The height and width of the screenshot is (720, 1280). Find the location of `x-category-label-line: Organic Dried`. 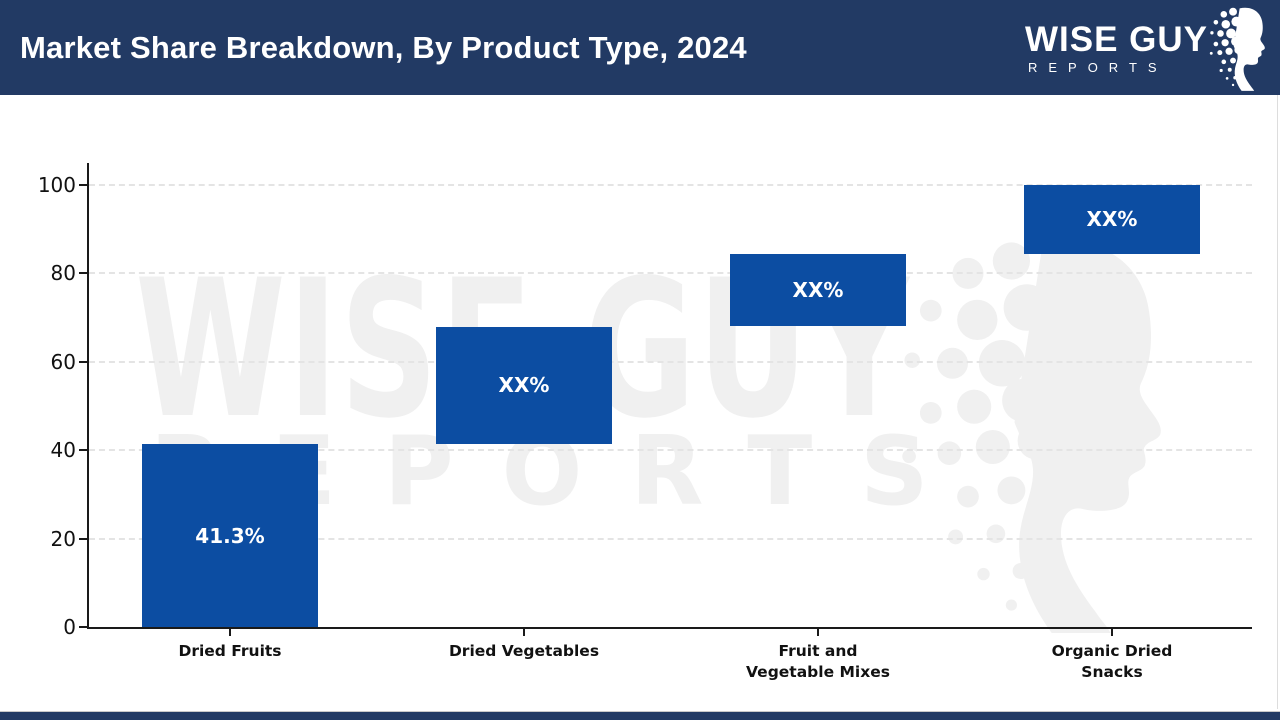

x-category-label-line: Organic Dried is located at coordinates (1112, 651).